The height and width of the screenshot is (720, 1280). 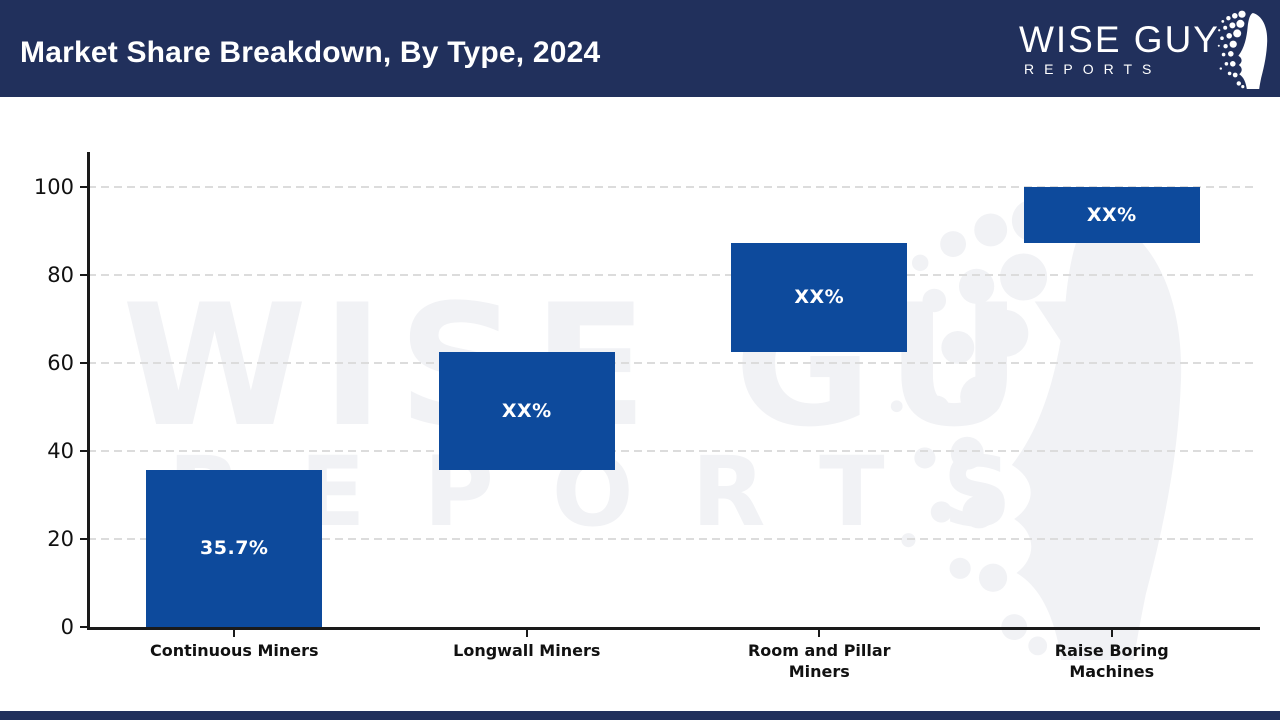 What do you see at coordinates (1119, 40) in the screenshot?
I see `logo-wiseguy-label: WISE GUY` at bounding box center [1119, 40].